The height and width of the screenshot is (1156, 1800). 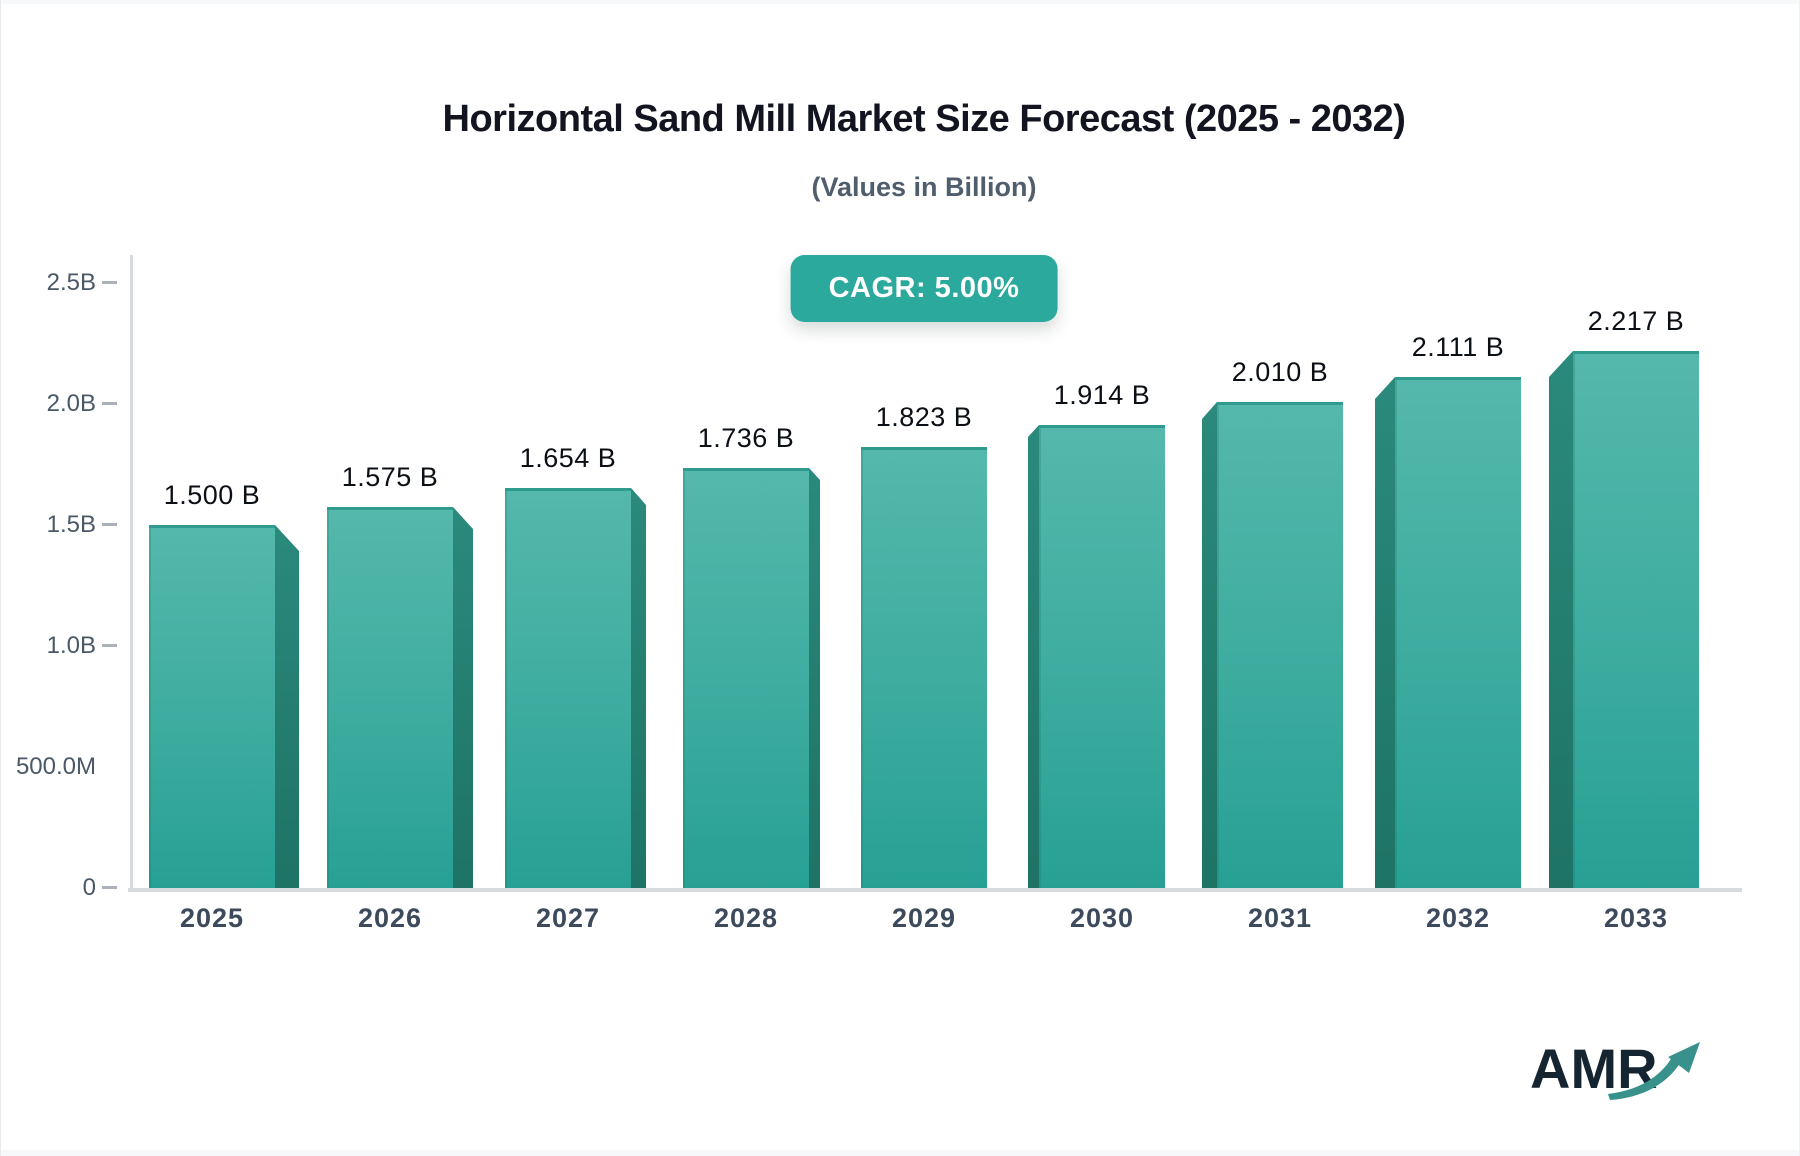 What do you see at coordinates (924, 187) in the screenshot?
I see `chart-subtitle: (Values in Billion)` at bounding box center [924, 187].